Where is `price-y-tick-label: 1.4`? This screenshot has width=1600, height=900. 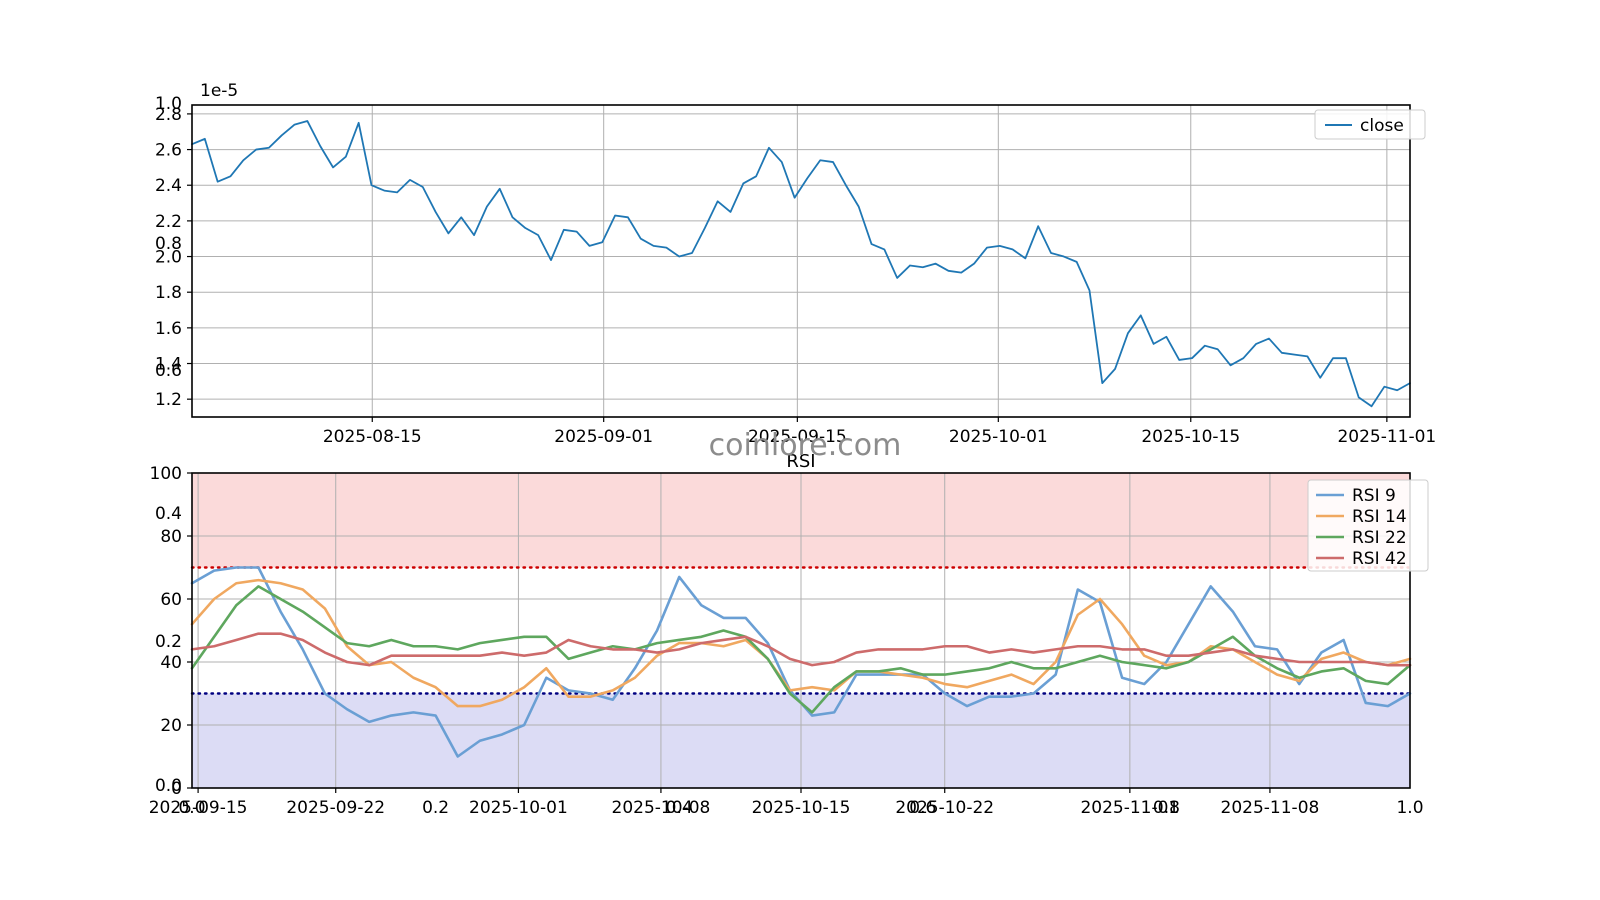 price-y-tick-label: 1.4 is located at coordinates (168, 365).